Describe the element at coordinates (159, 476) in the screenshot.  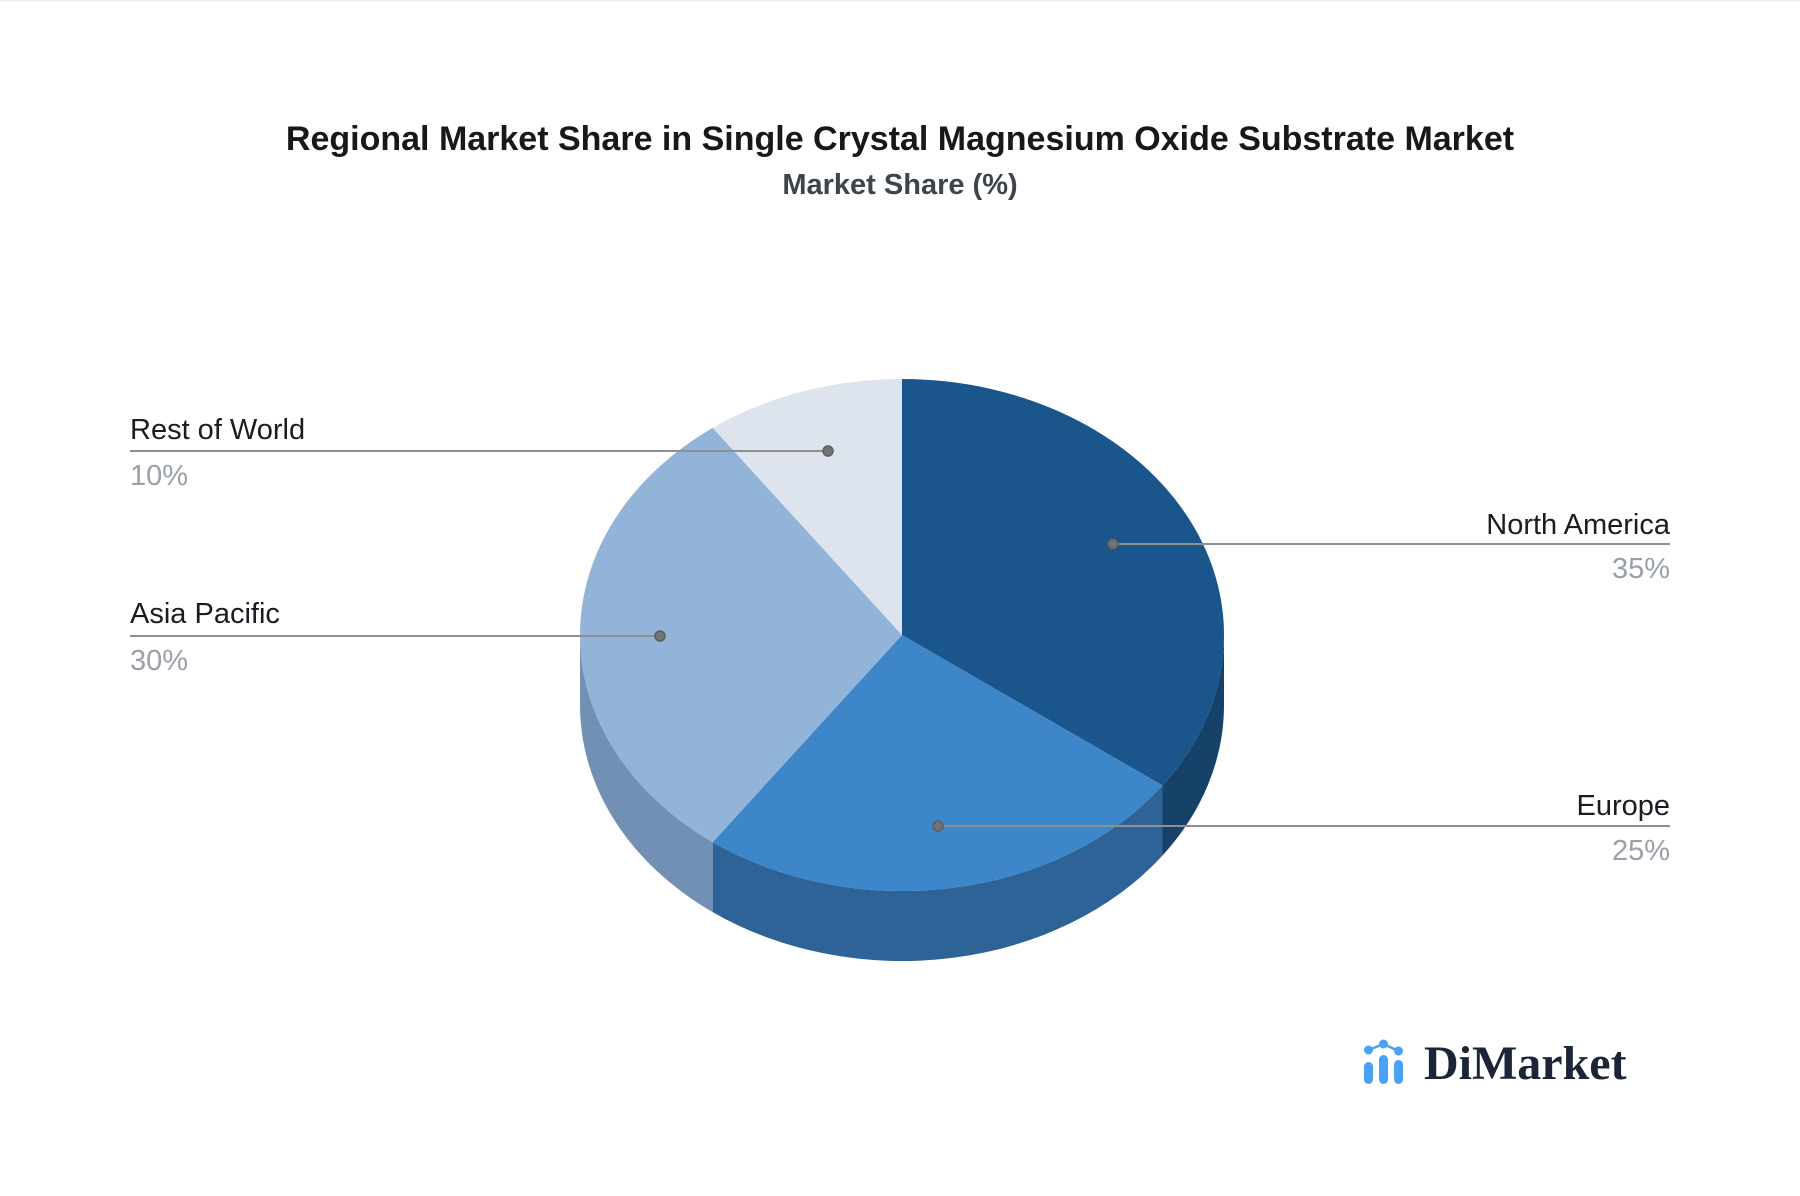
I see `callout-value-rest-of-world: 10%` at that location.